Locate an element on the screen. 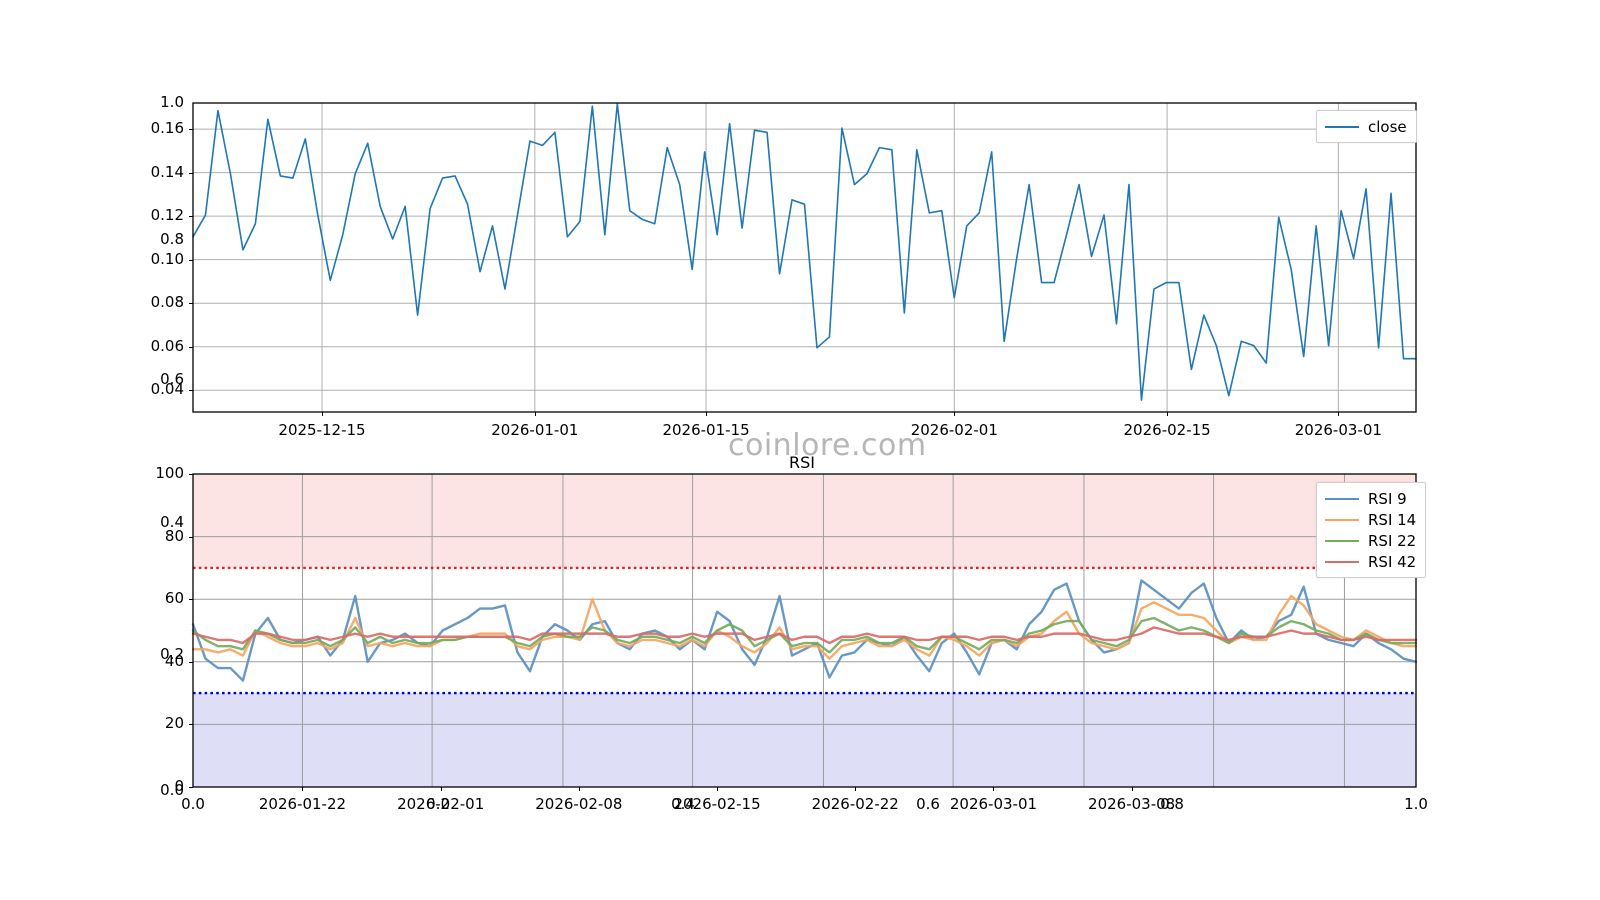 The height and width of the screenshot is (900, 1600). price-y-tick: 0.08 is located at coordinates (167, 302).